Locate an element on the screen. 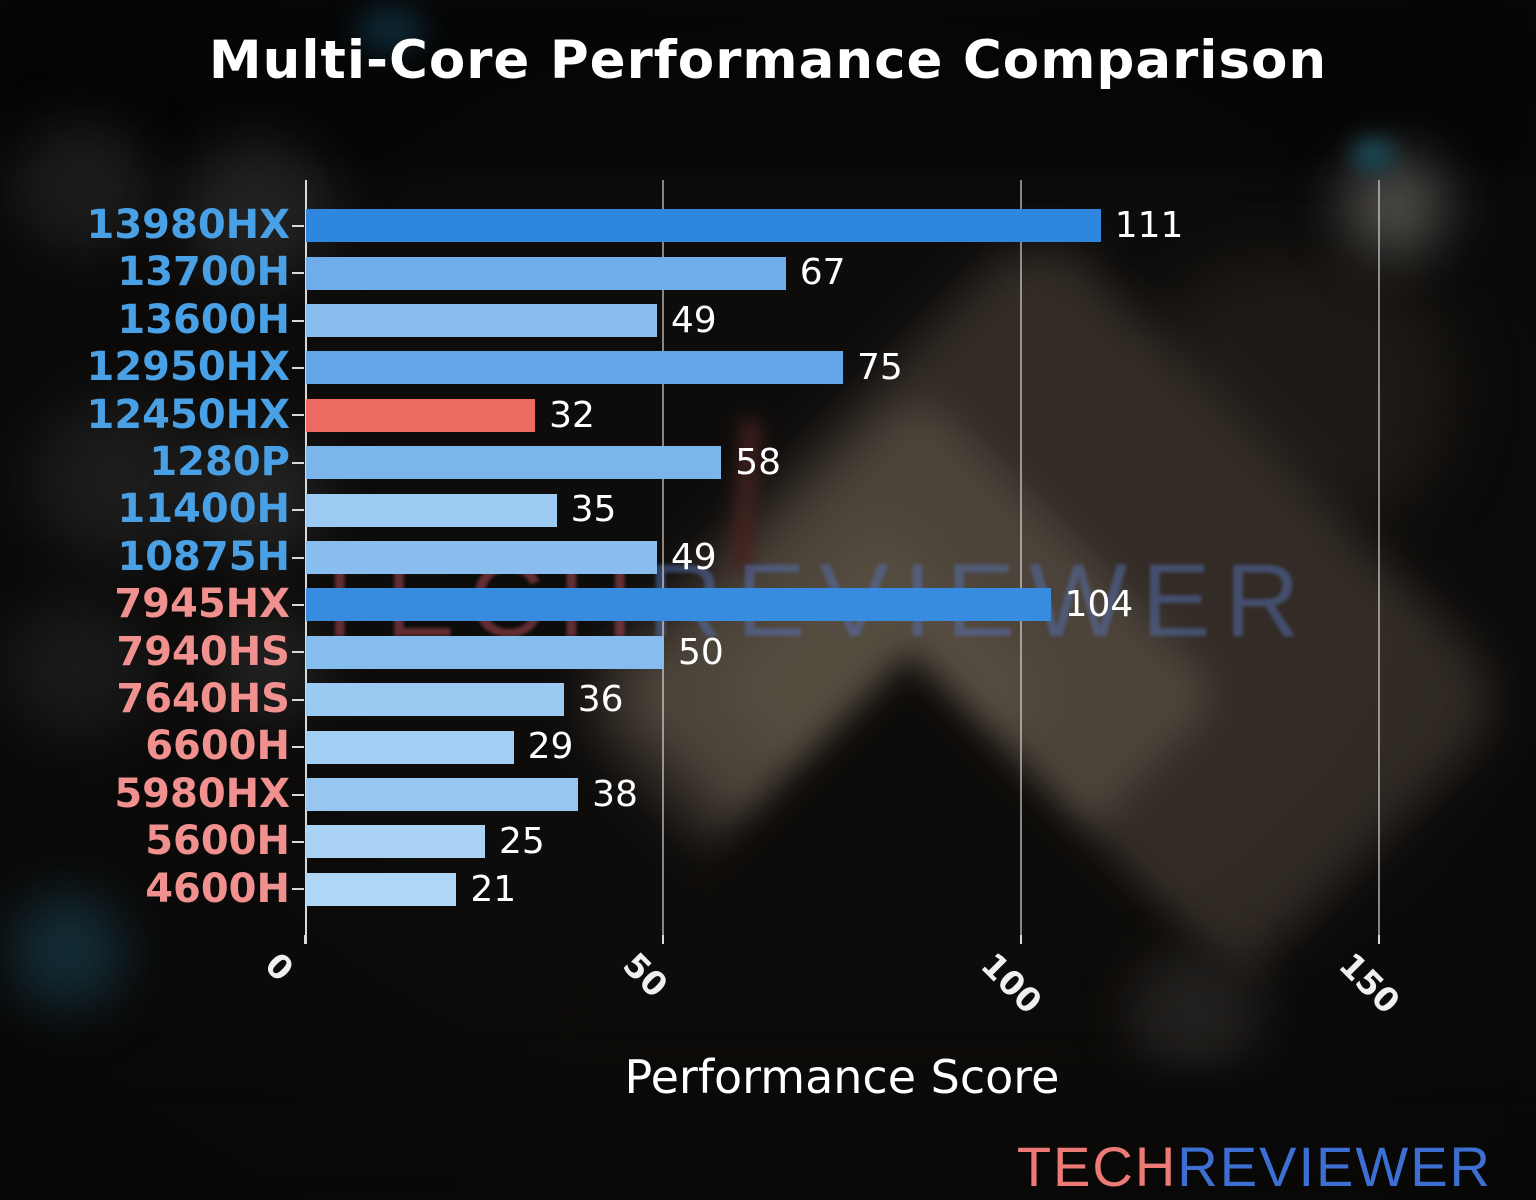  category-label: 5980HX is located at coordinates (202, 793).